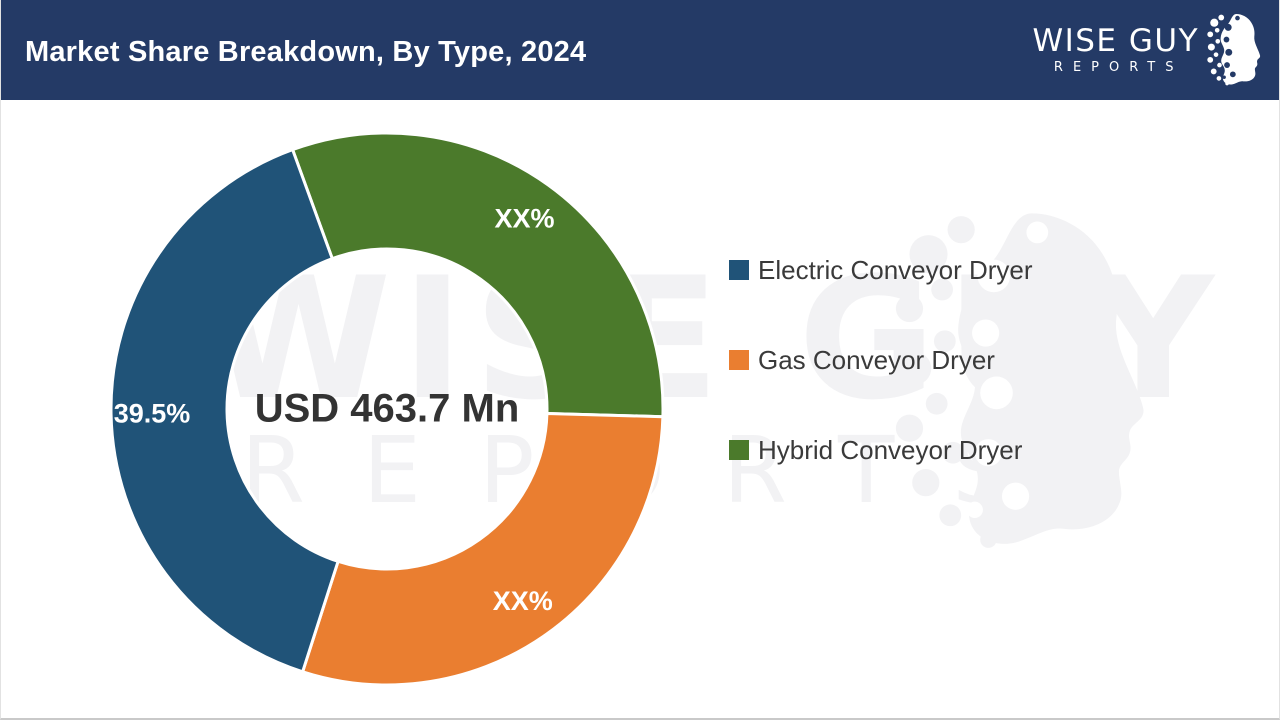 The image size is (1280, 720). Describe the element at coordinates (478, 275) in the screenshot. I see `donut-segment-hybrid-conveyor-dryer` at that location.